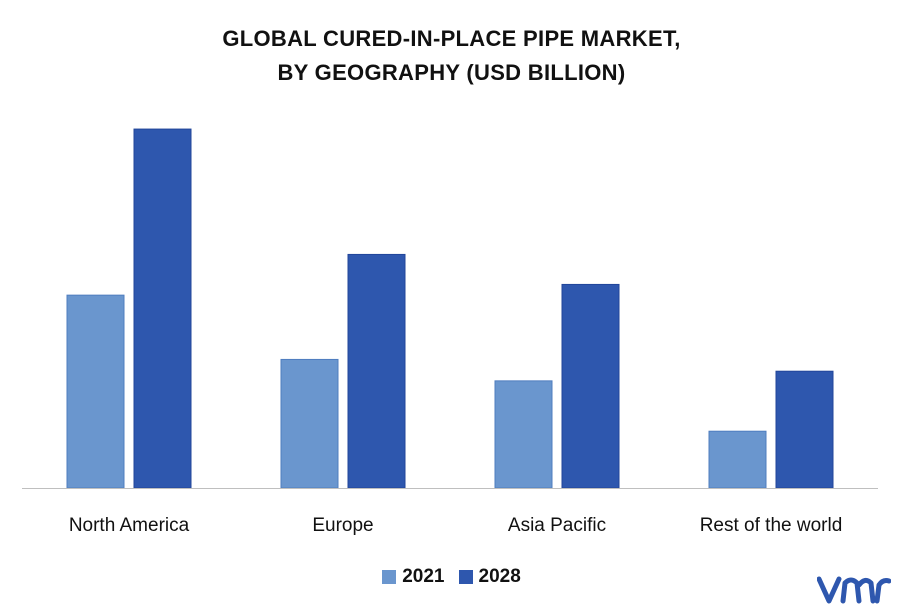  Describe the element at coordinates (737, 459) in the screenshot. I see `bar-2021-rest-of-the-world` at that location.